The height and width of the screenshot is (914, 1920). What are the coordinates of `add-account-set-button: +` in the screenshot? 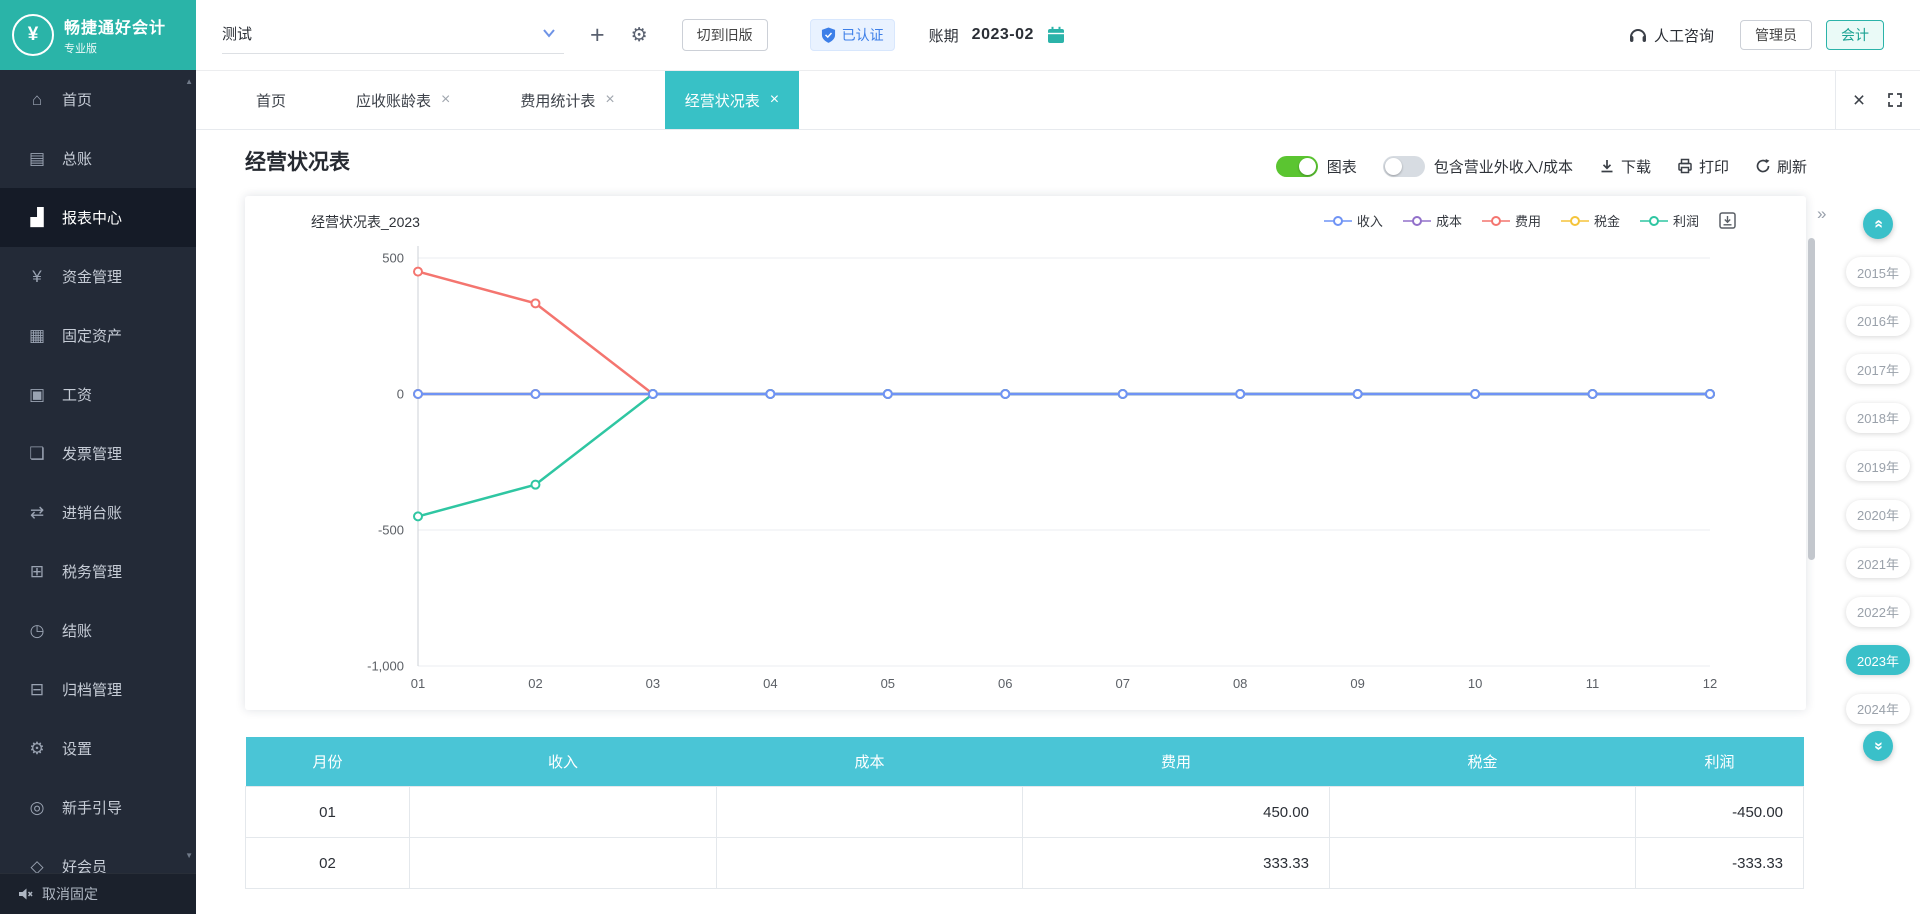 It's located at (597, 34).